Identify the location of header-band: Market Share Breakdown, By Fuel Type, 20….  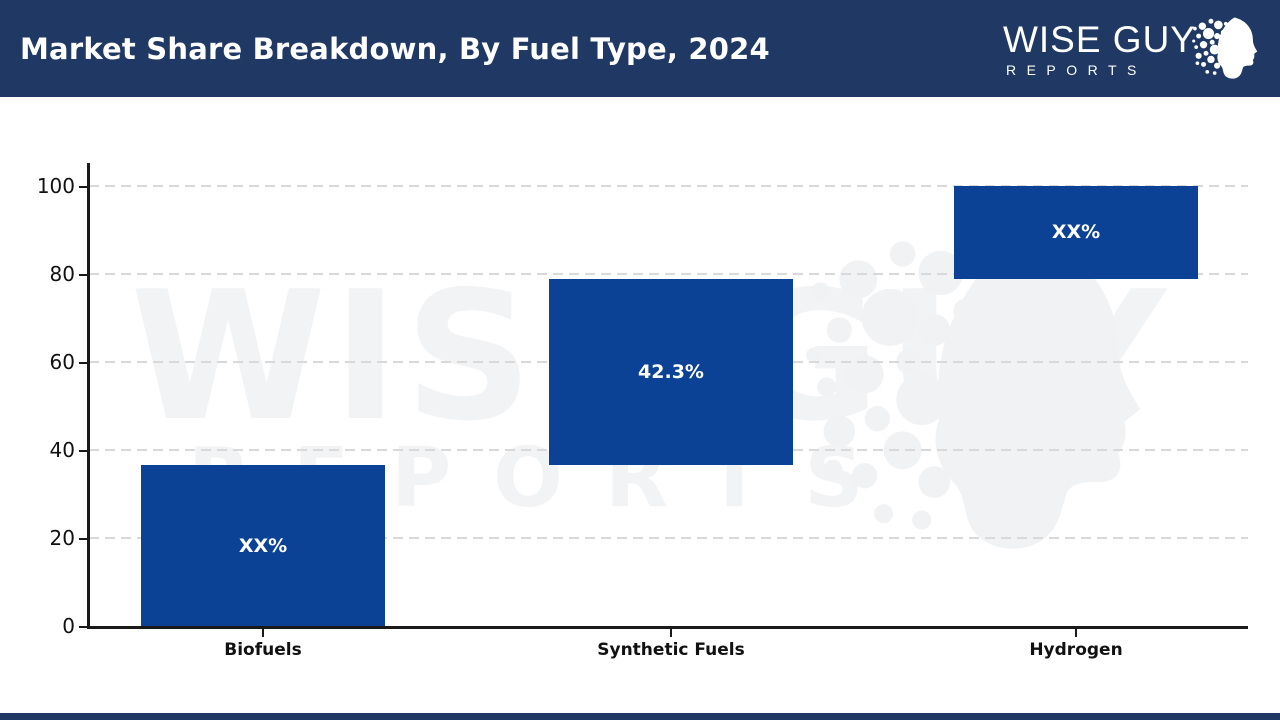
(640, 48).